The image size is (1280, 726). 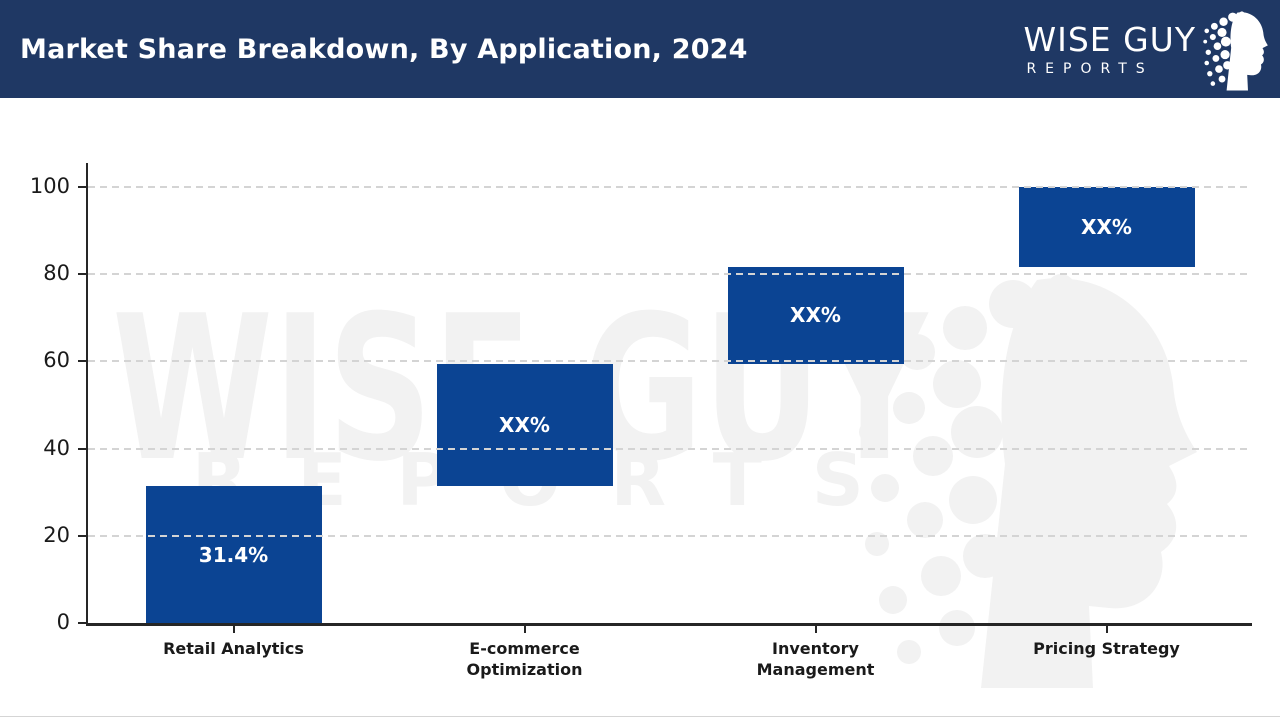 I want to click on x-axis-label-line: Management, so click(x=815, y=669).